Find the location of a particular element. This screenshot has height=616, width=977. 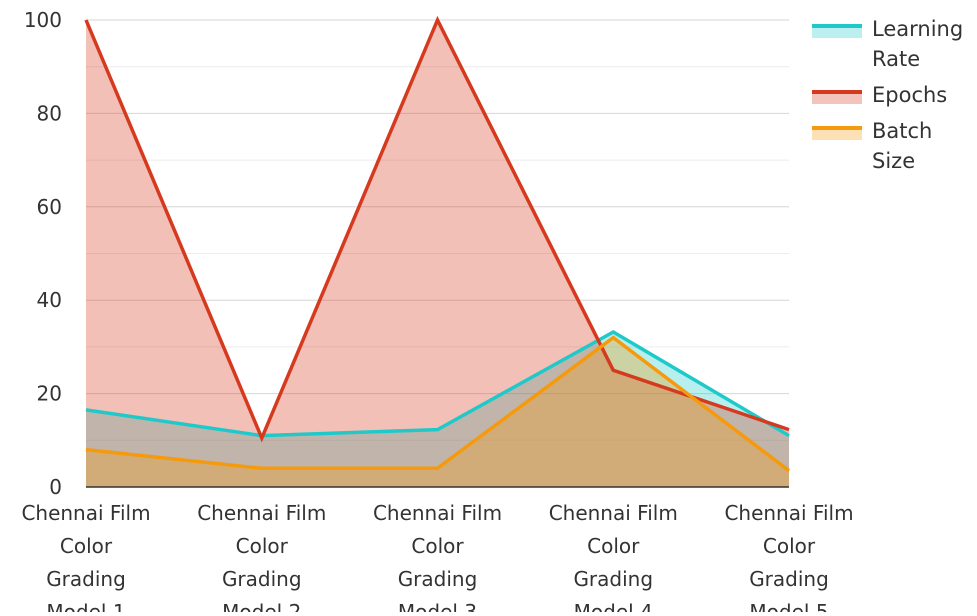

y-tick-label: 40 is located at coordinates (49, 300).